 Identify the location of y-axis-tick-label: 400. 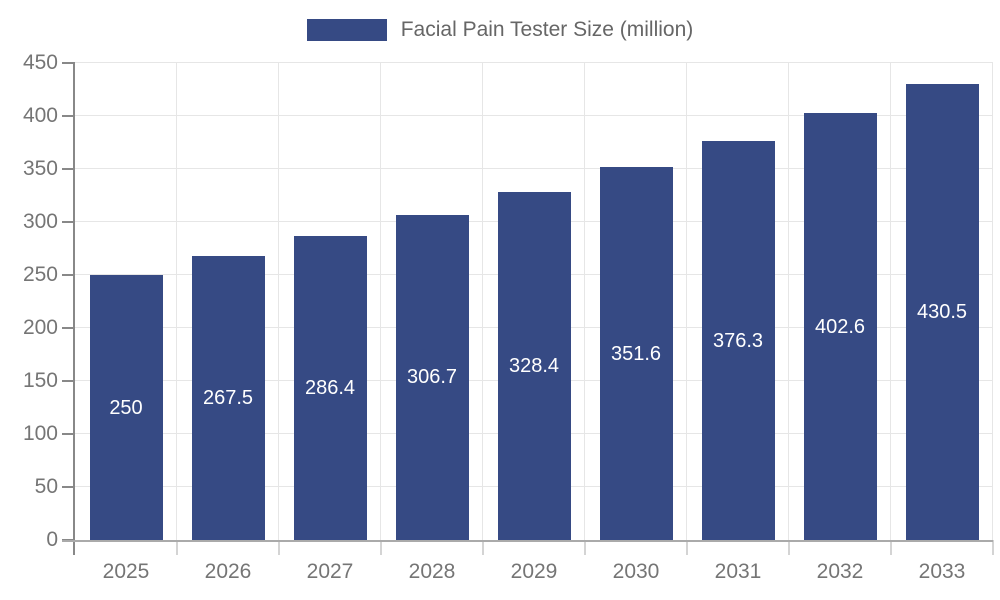
(40, 115).